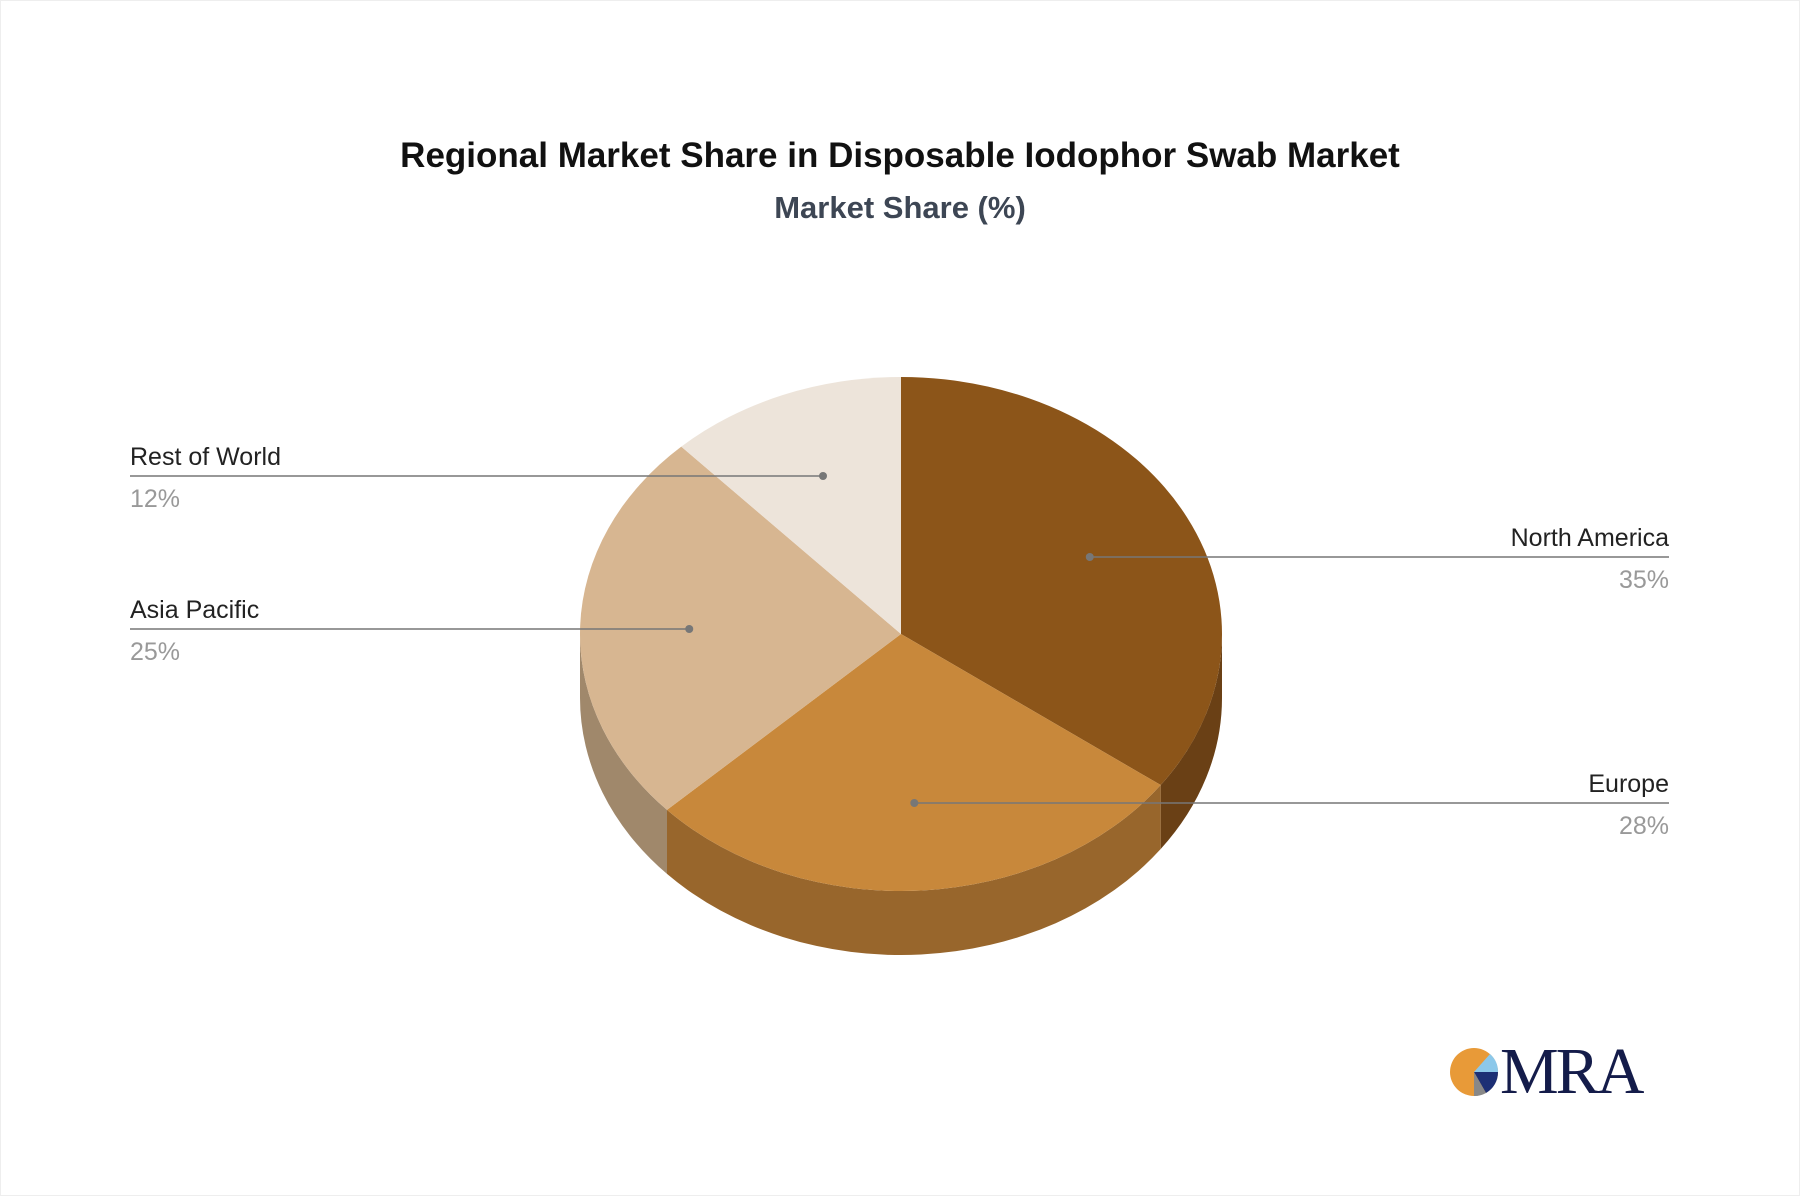 This screenshot has width=1800, height=1196. I want to click on pie-slice-north-america, so click(1061, 581).